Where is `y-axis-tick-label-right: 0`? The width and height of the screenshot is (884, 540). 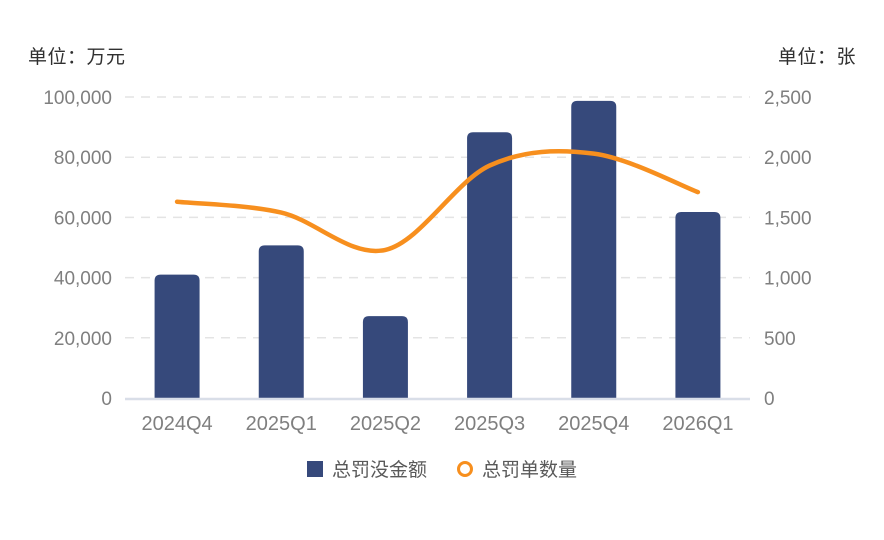 y-axis-tick-label-right: 0 is located at coordinates (769, 399).